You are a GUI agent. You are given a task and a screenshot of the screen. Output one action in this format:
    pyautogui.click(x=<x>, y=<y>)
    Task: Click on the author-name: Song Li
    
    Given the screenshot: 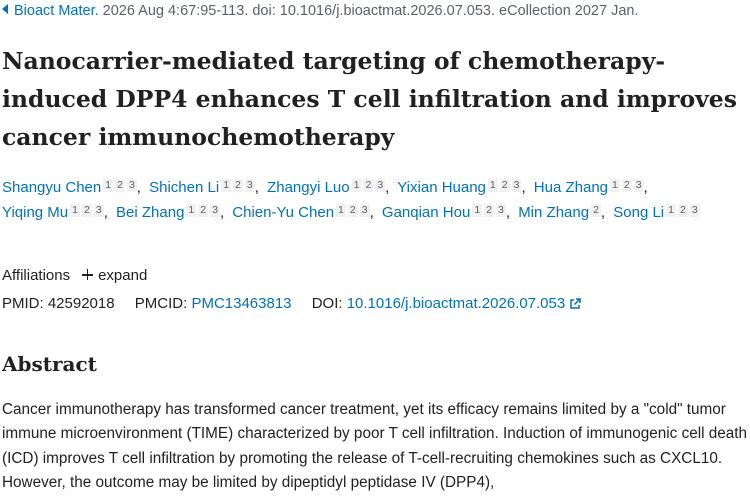 What is the action you would take?
    pyautogui.click(x=639, y=212)
    